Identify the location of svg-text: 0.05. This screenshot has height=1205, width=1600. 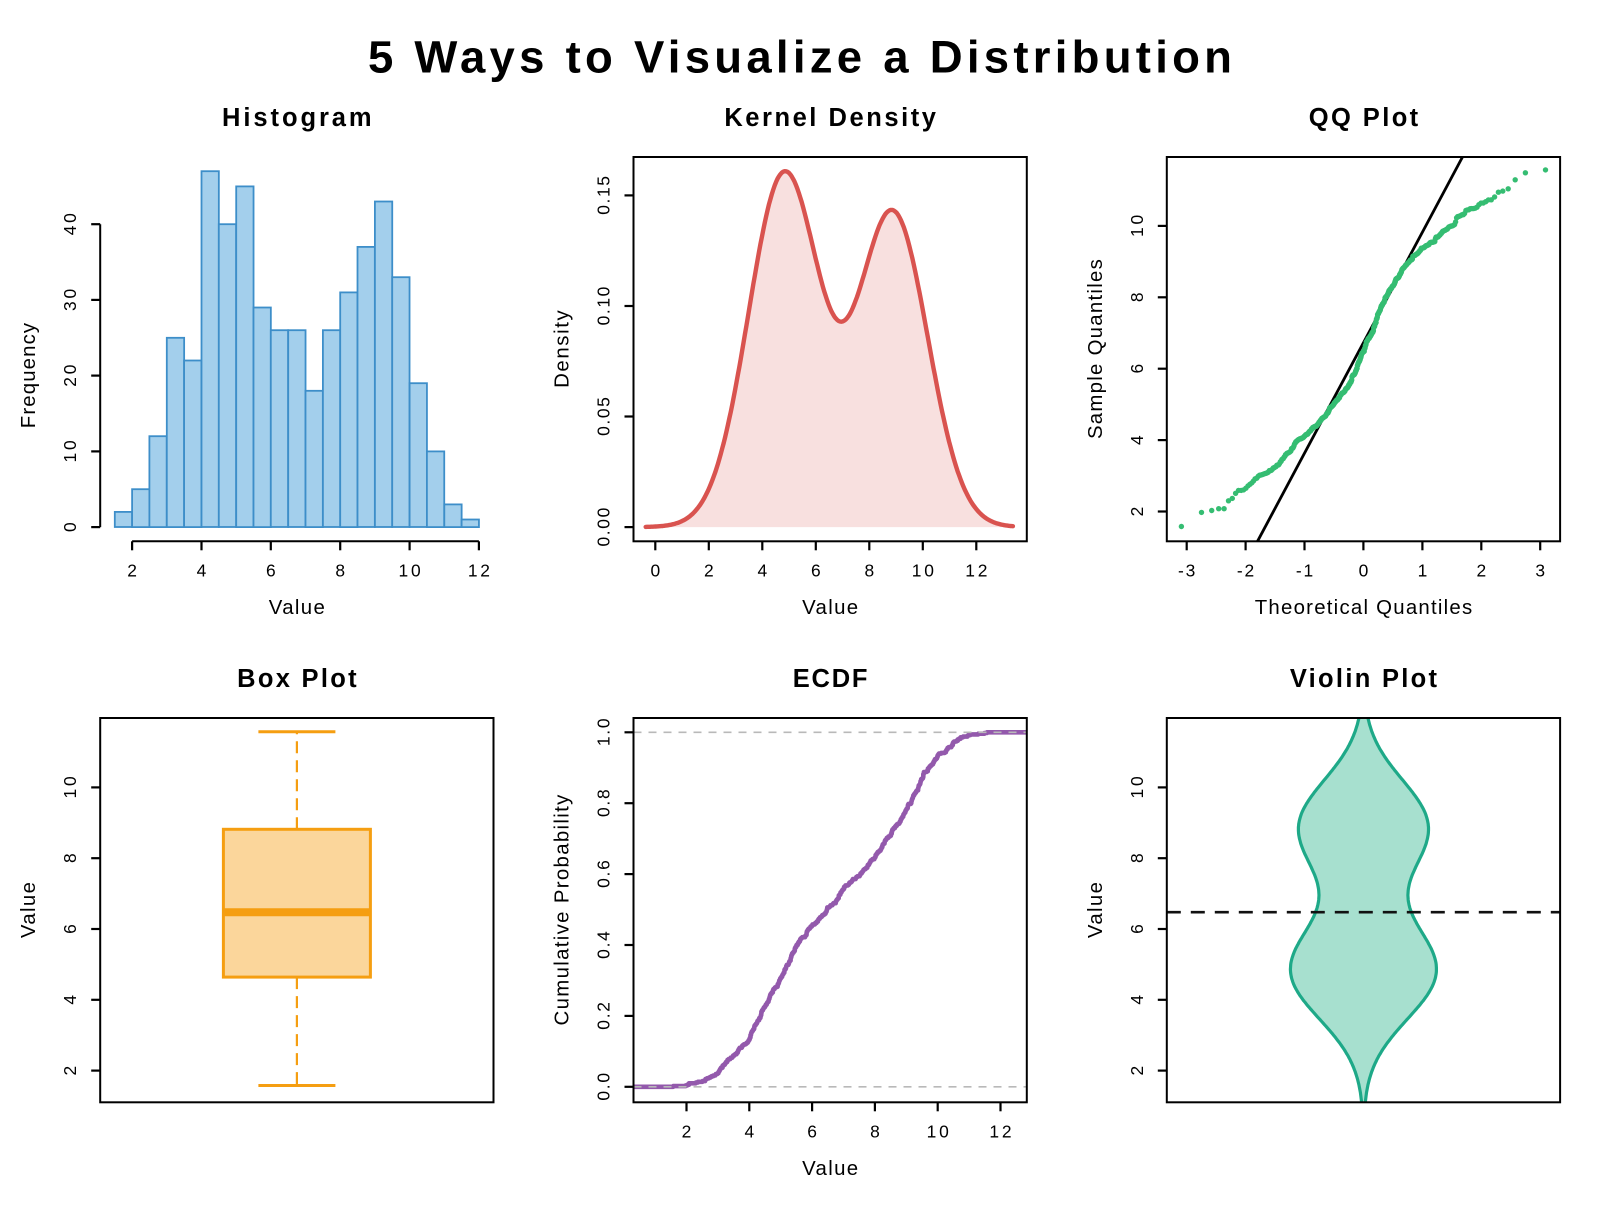
(604, 416).